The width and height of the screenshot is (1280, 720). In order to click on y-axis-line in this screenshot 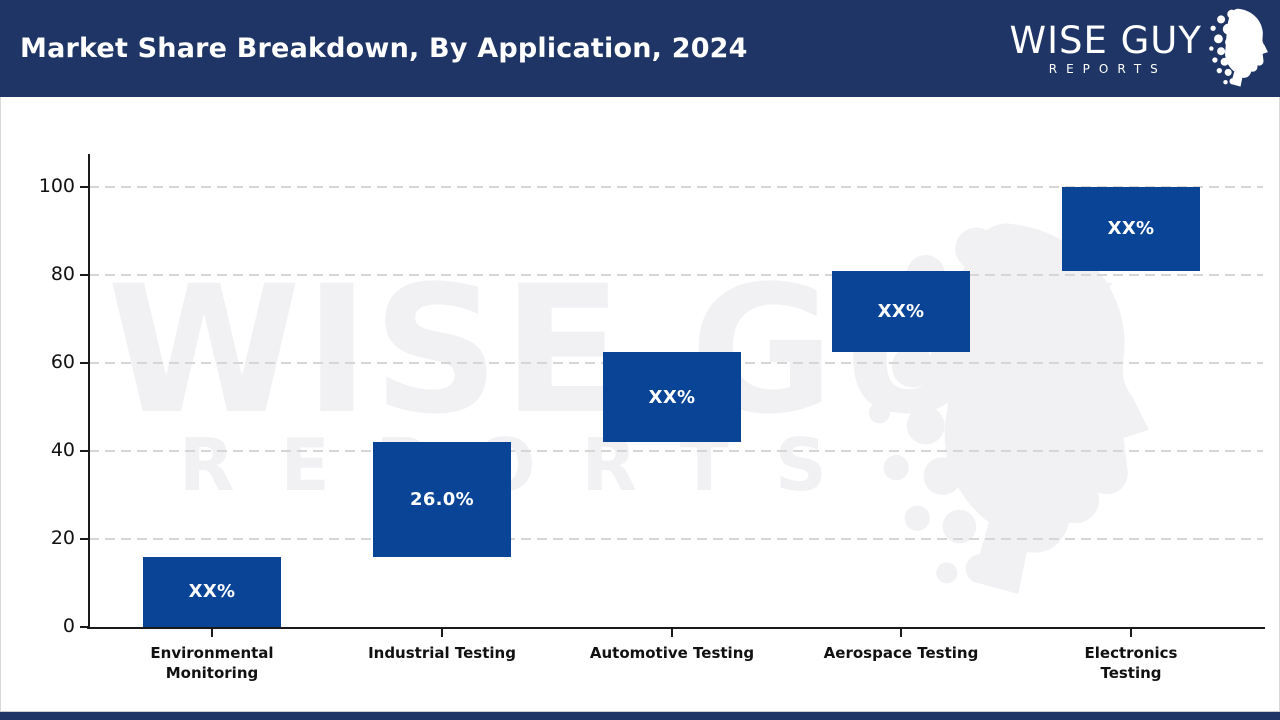, I will do `click(89, 391)`.